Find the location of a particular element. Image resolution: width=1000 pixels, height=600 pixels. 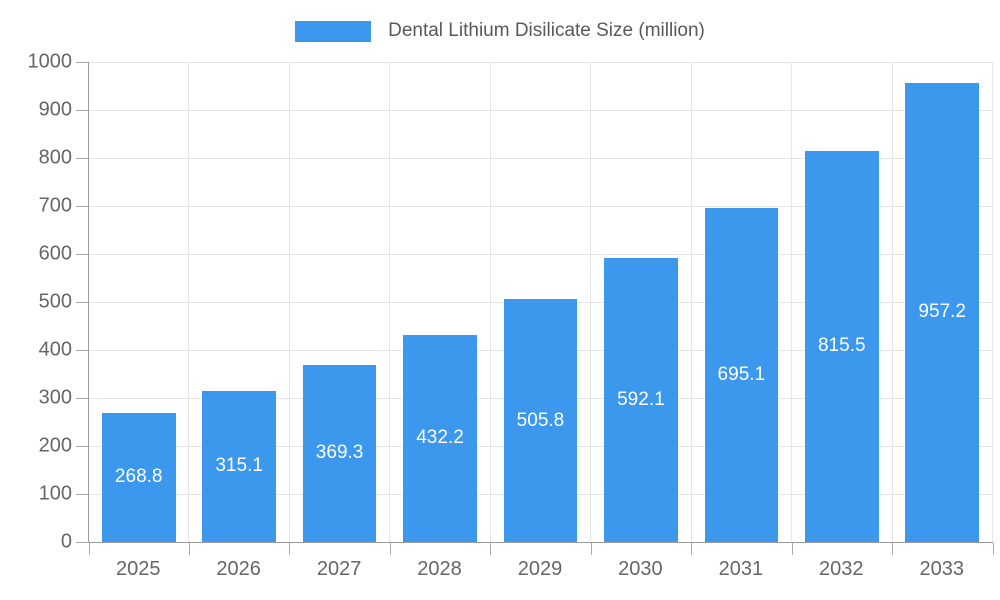

bar-value-label: 505.8 is located at coordinates (540, 420).